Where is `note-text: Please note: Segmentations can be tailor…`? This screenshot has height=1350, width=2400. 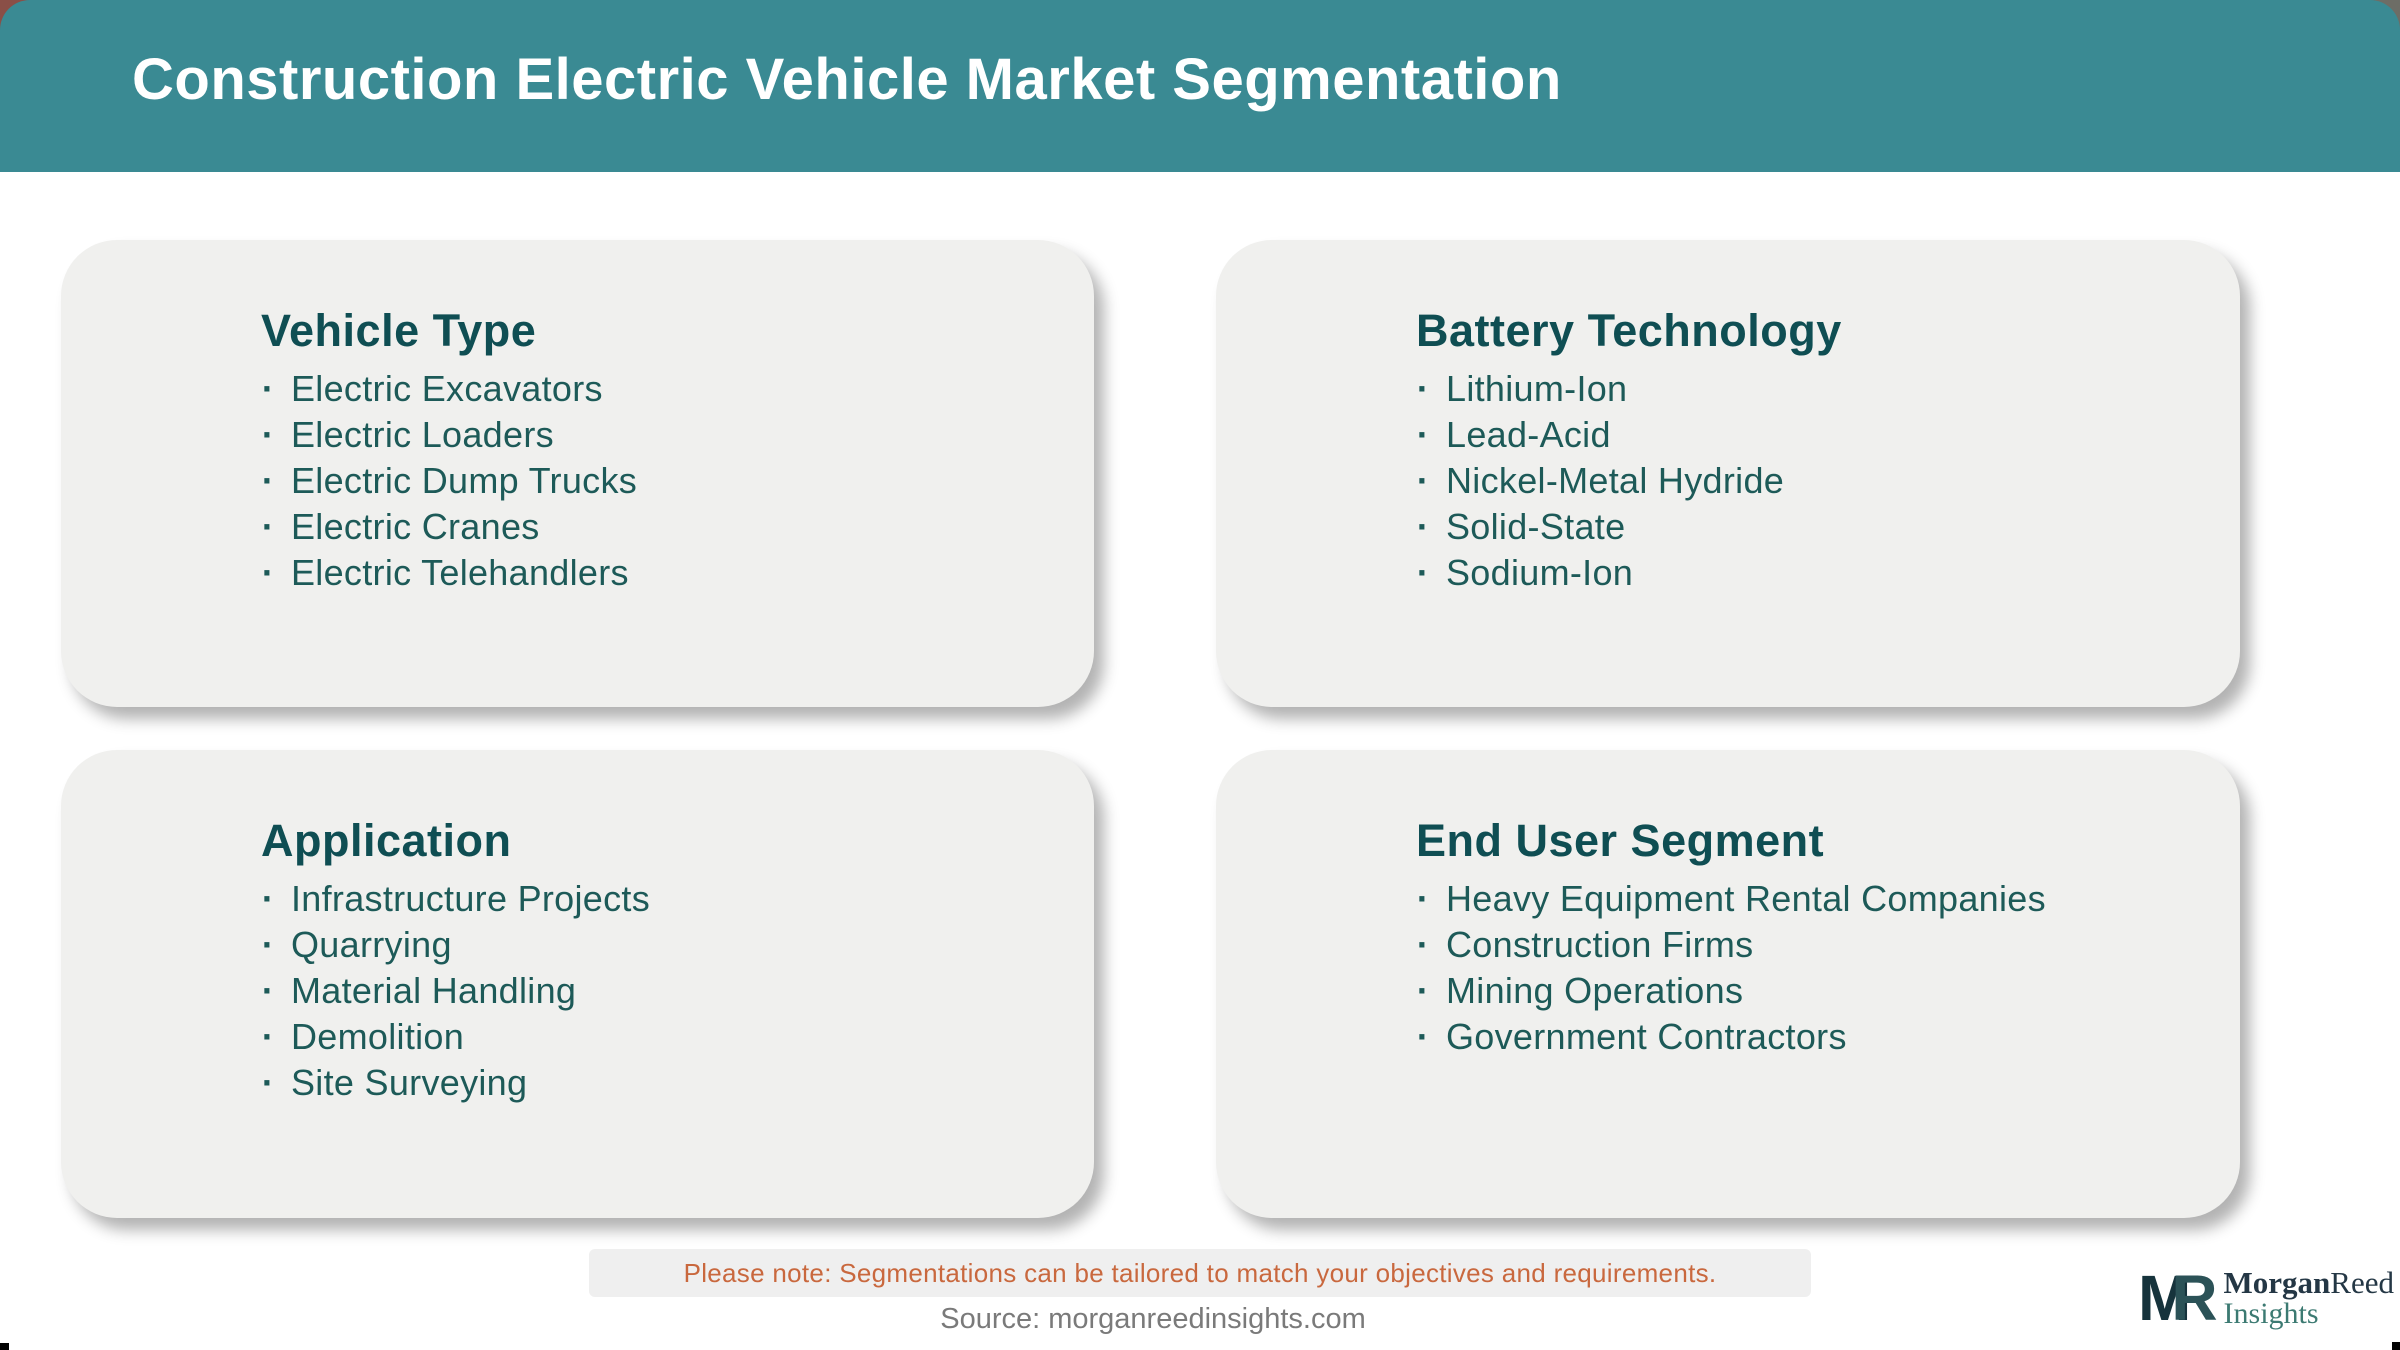 note-text: Please note: Segmentations can be tailor… is located at coordinates (1200, 1272).